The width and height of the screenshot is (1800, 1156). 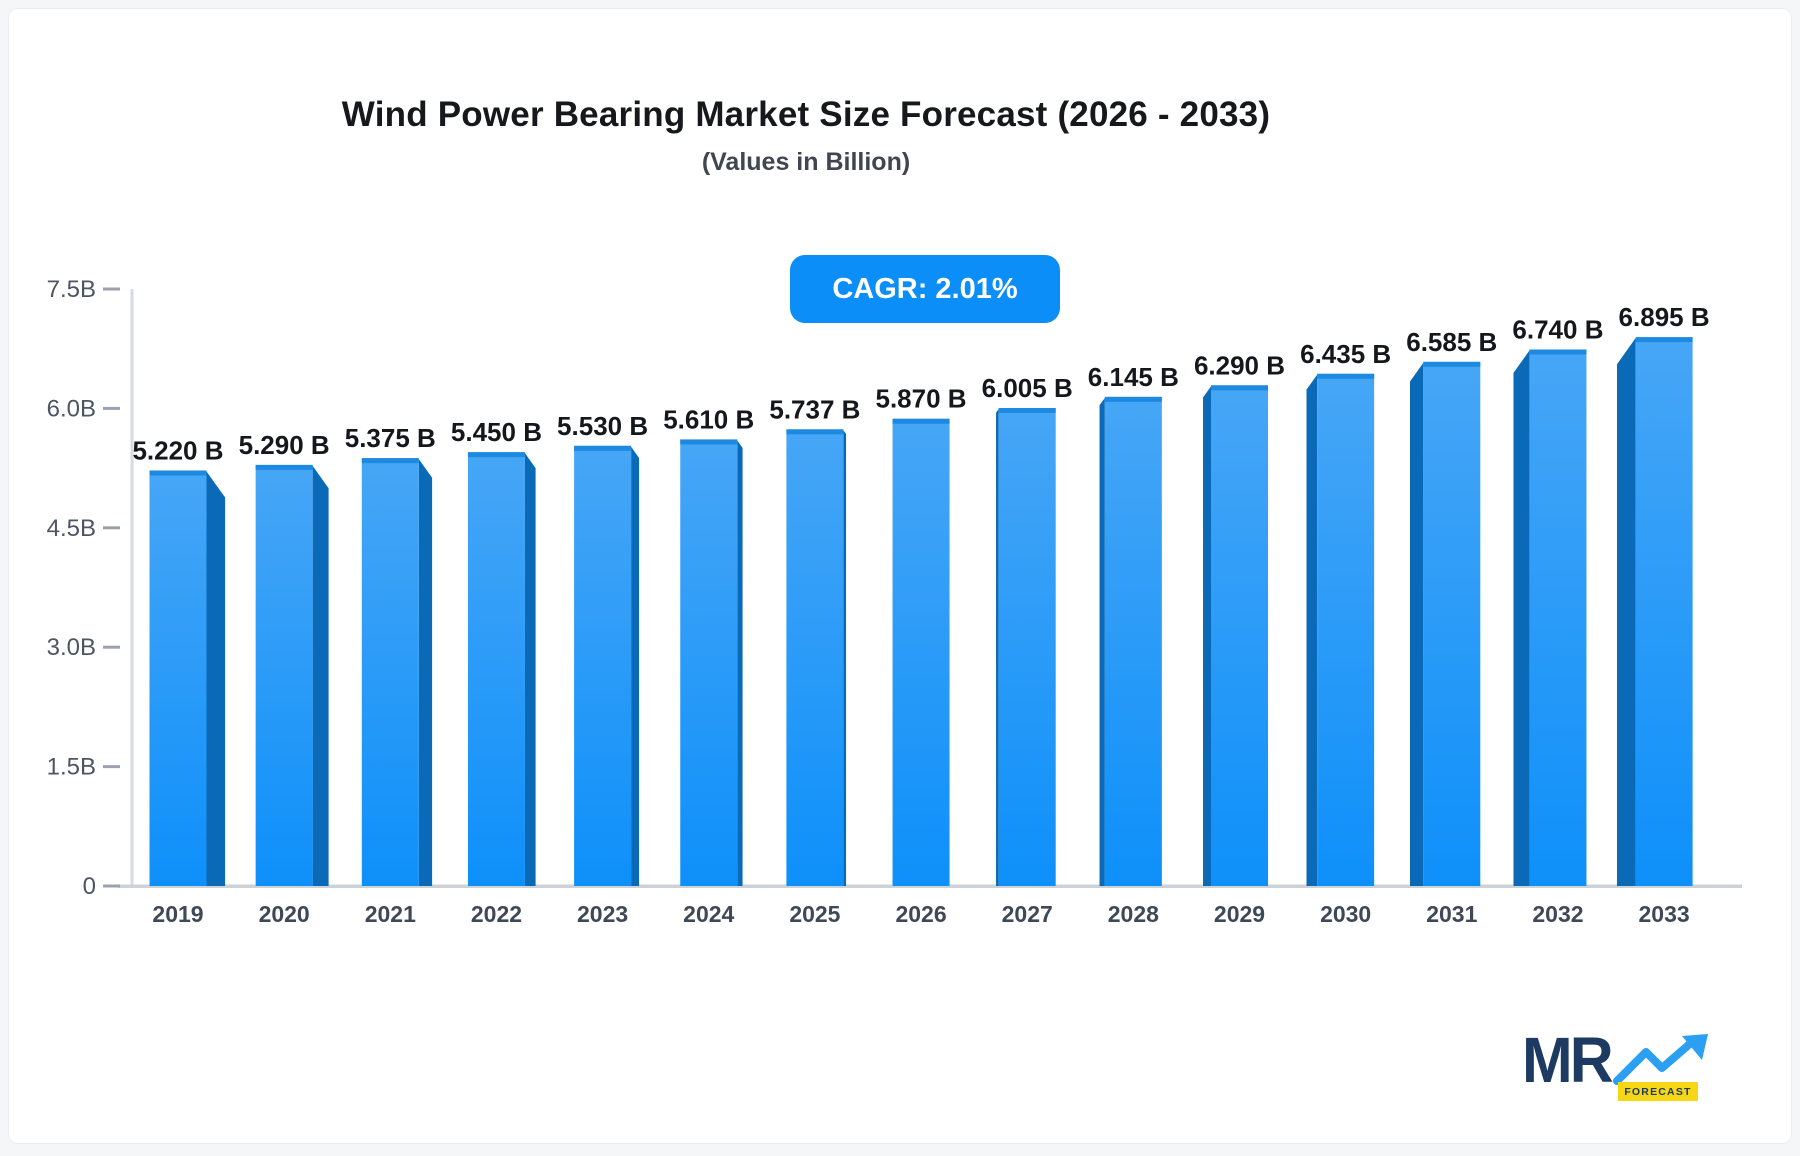 What do you see at coordinates (708, 419) in the screenshot?
I see `bar-value-label: 5.610 B` at bounding box center [708, 419].